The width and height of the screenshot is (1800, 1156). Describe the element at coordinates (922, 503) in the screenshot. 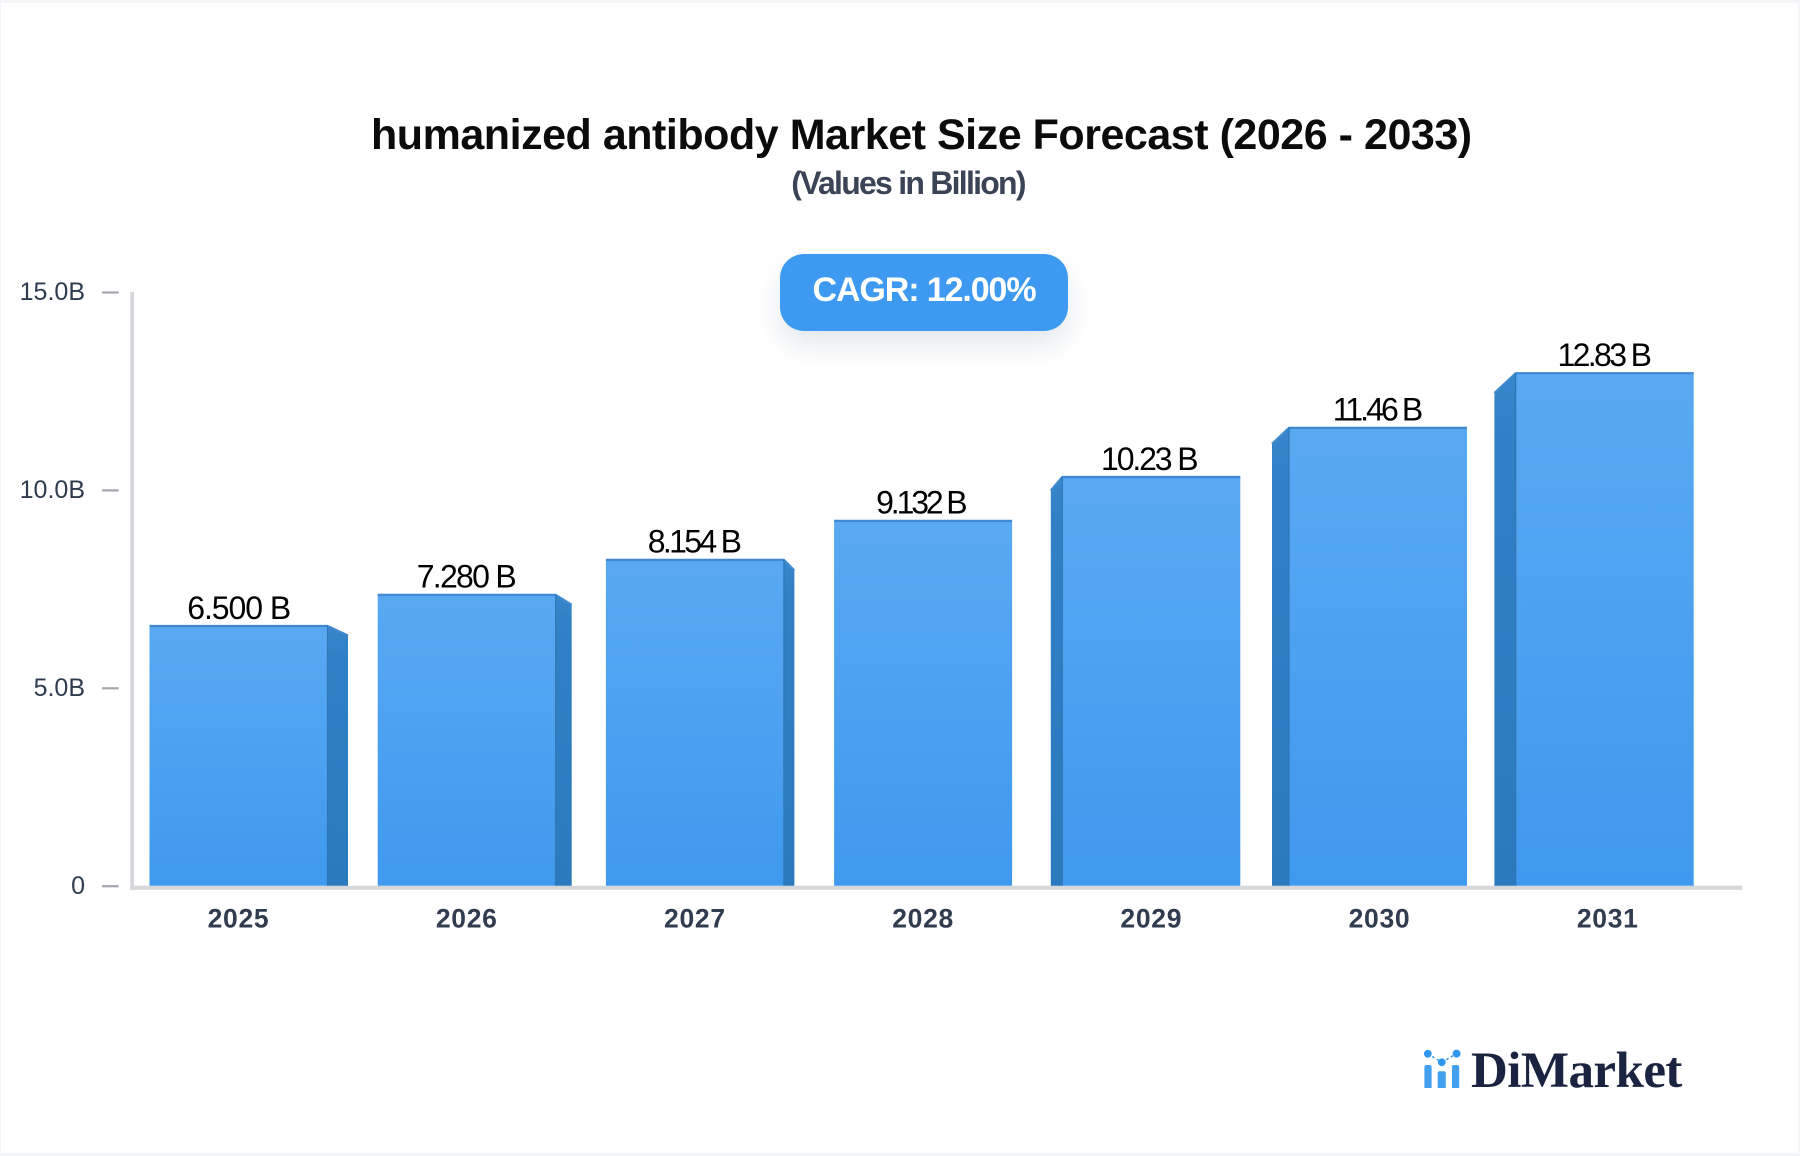

I see `svg-text: 9.132 B` at that location.